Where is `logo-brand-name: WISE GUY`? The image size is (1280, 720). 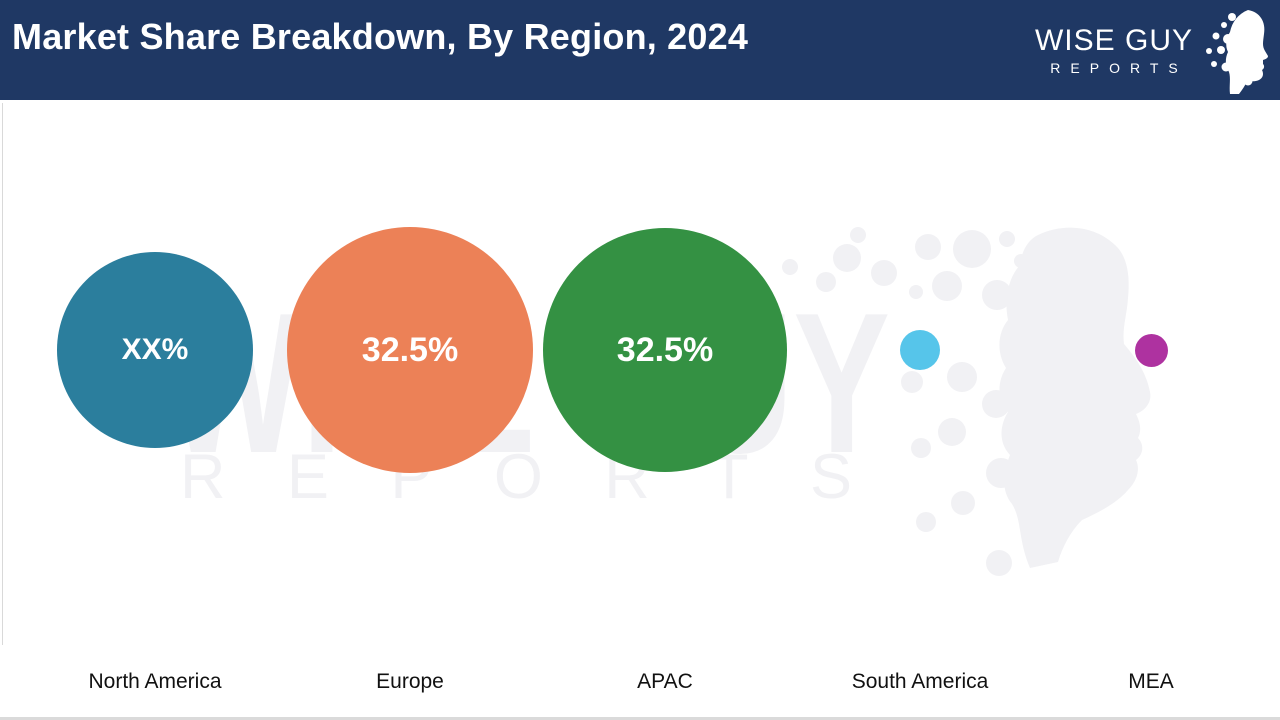 logo-brand-name: WISE GUY is located at coordinates (1113, 40).